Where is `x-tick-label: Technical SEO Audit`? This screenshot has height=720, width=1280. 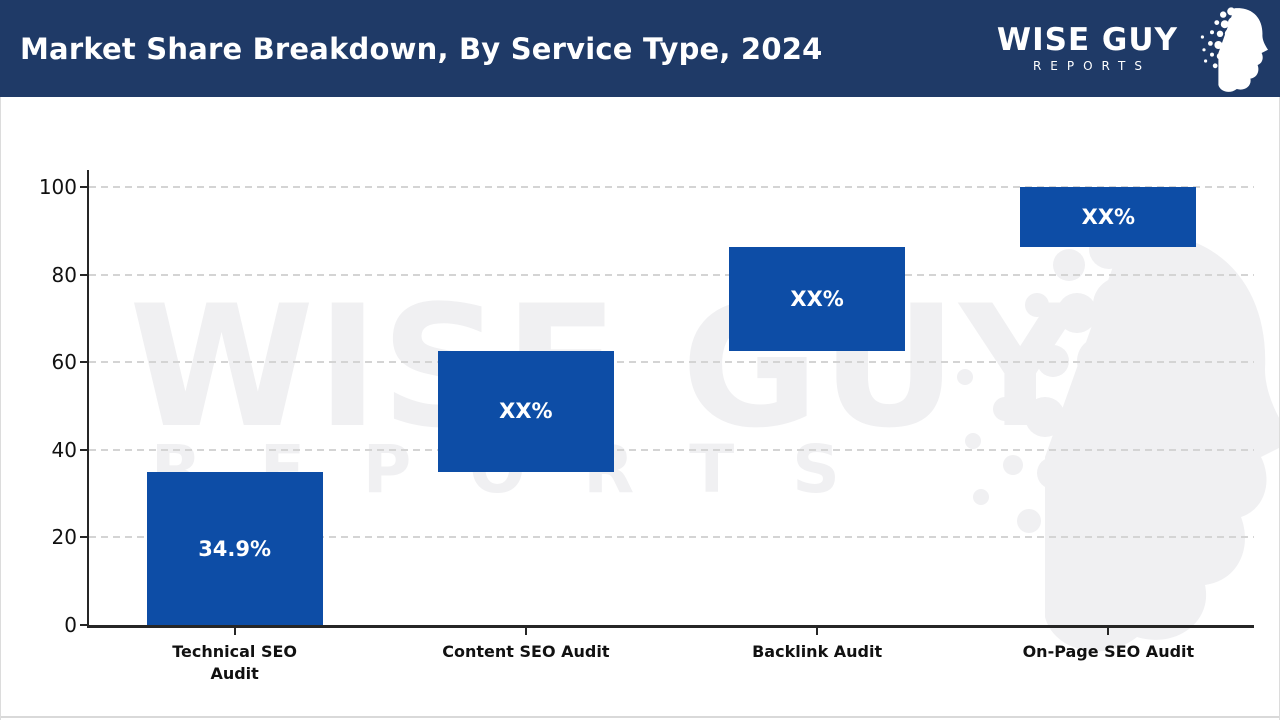
x-tick-label: Technical SEO Audit is located at coordinates (235, 662).